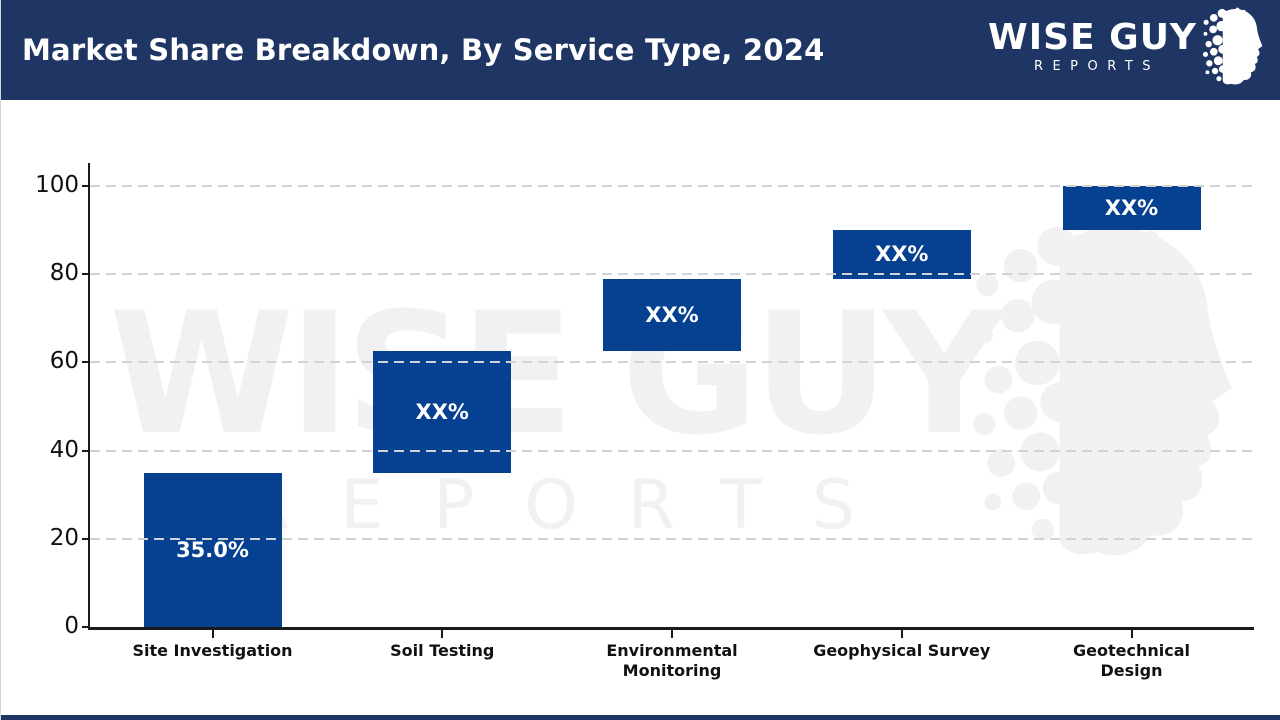 The width and height of the screenshot is (1280, 720). What do you see at coordinates (57, 185) in the screenshot?
I see `y-tick-label: 100` at bounding box center [57, 185].